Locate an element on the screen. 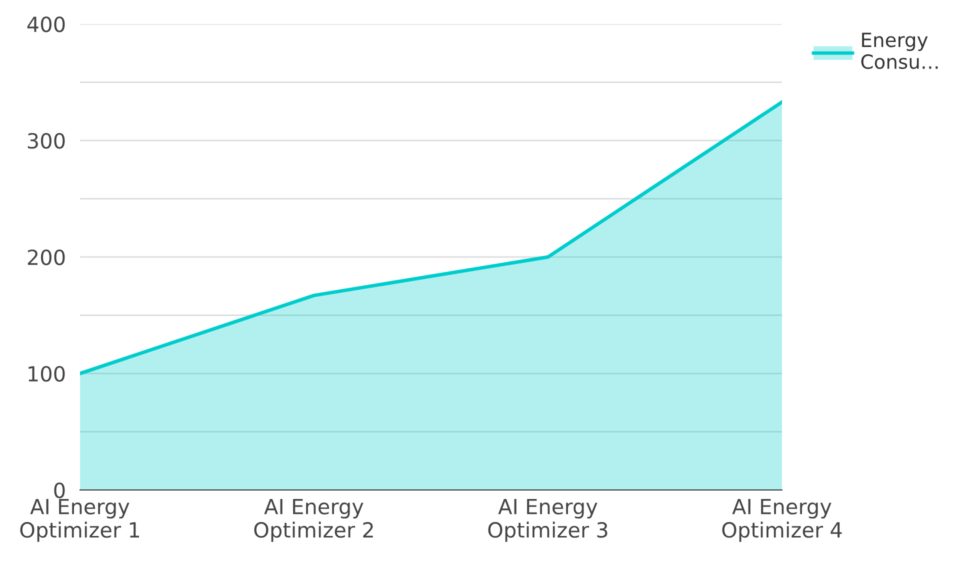  x-tick-label: AI Energy Optimizer 2 is located at coordinates (313, 520).